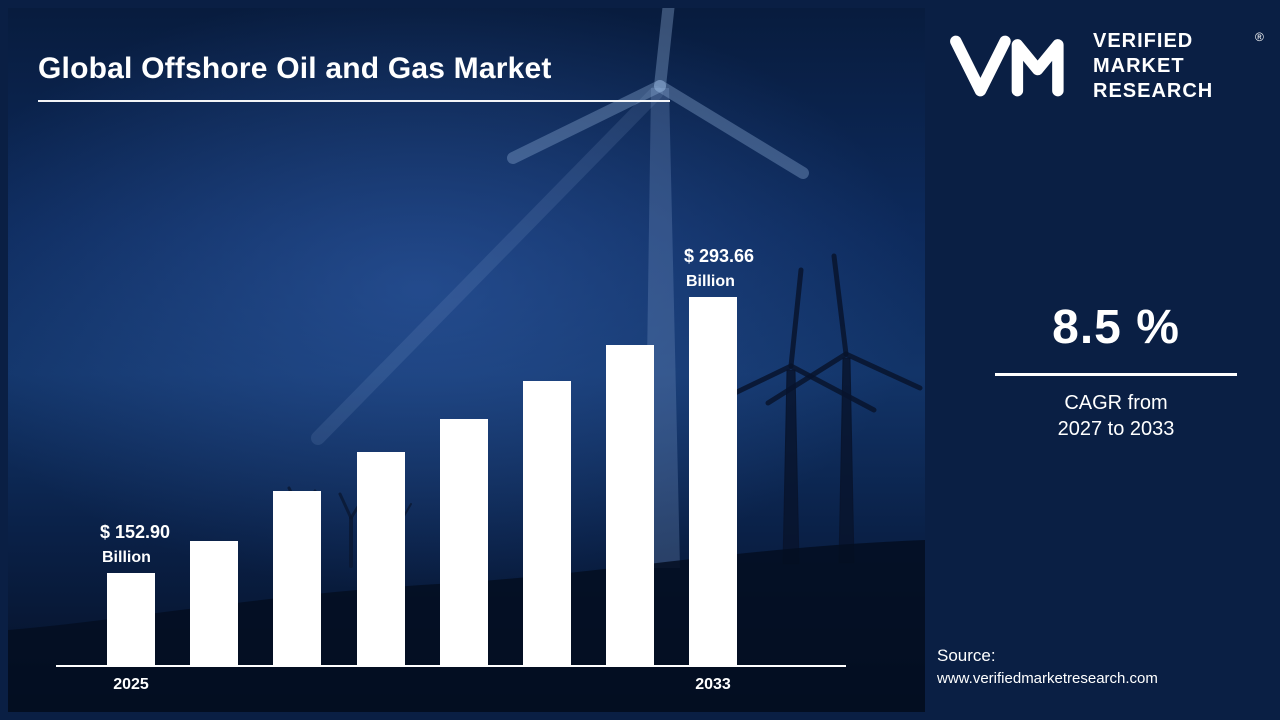  What do you see at coordinates (719, 269) in the screenshot?
I see `data-label-2033: $ 293.66 Billion` at bounding box center [719, 269].